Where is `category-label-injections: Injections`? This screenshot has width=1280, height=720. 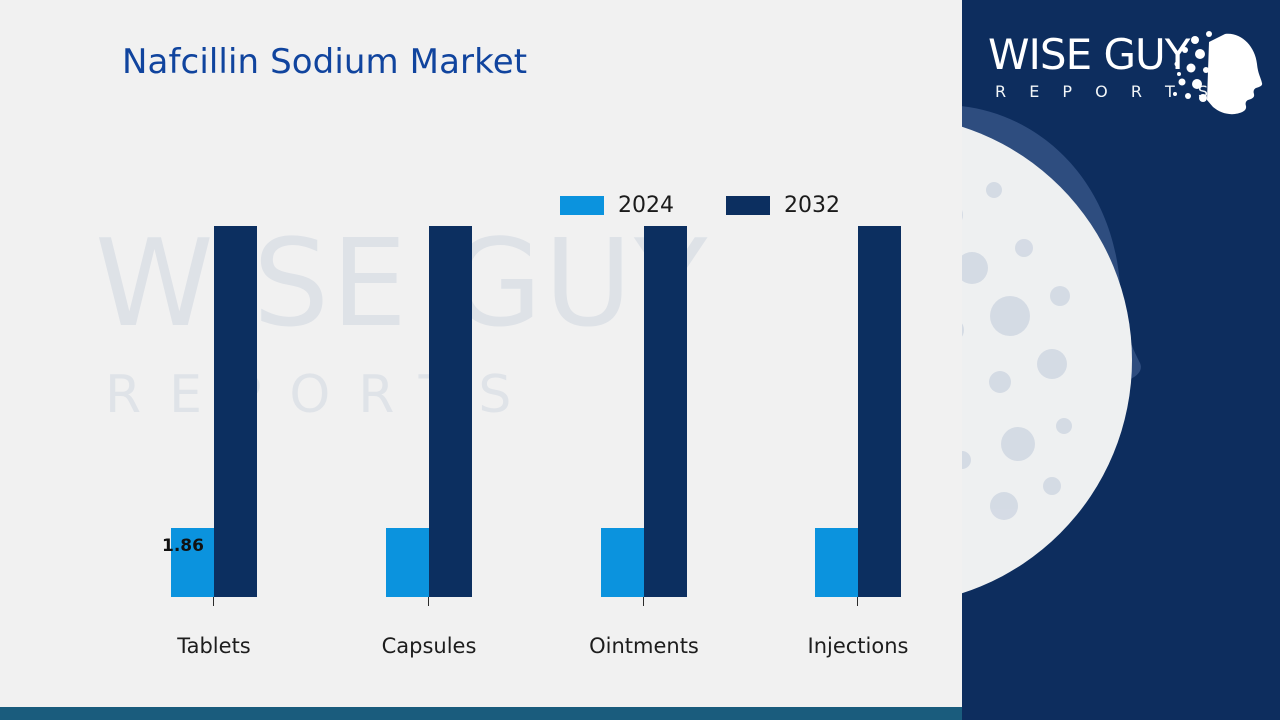
category-label-injections: Injections is located at coordinates (858, 646).